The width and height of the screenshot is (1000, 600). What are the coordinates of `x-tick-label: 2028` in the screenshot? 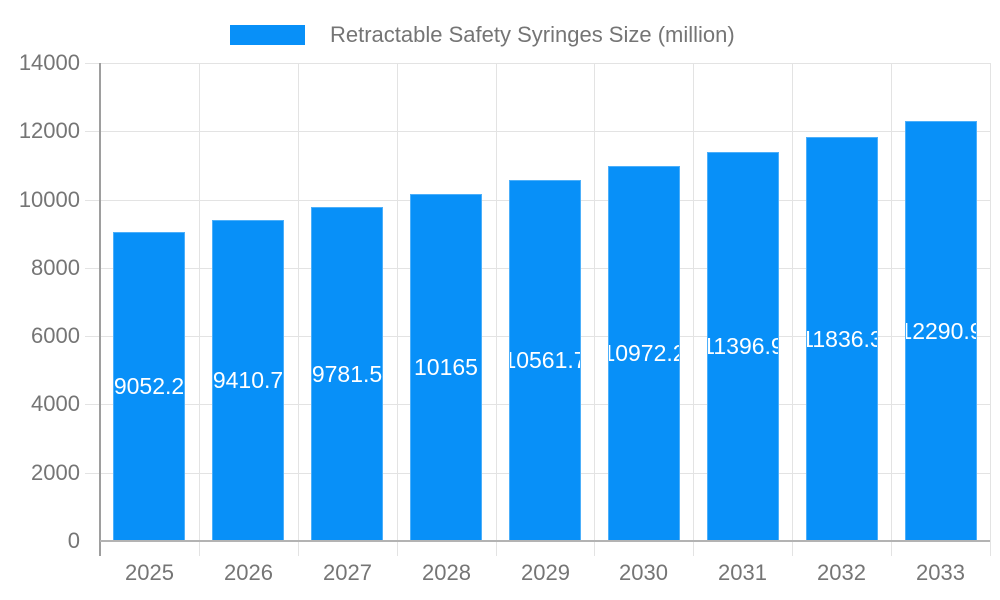 It's located at (446, 572).